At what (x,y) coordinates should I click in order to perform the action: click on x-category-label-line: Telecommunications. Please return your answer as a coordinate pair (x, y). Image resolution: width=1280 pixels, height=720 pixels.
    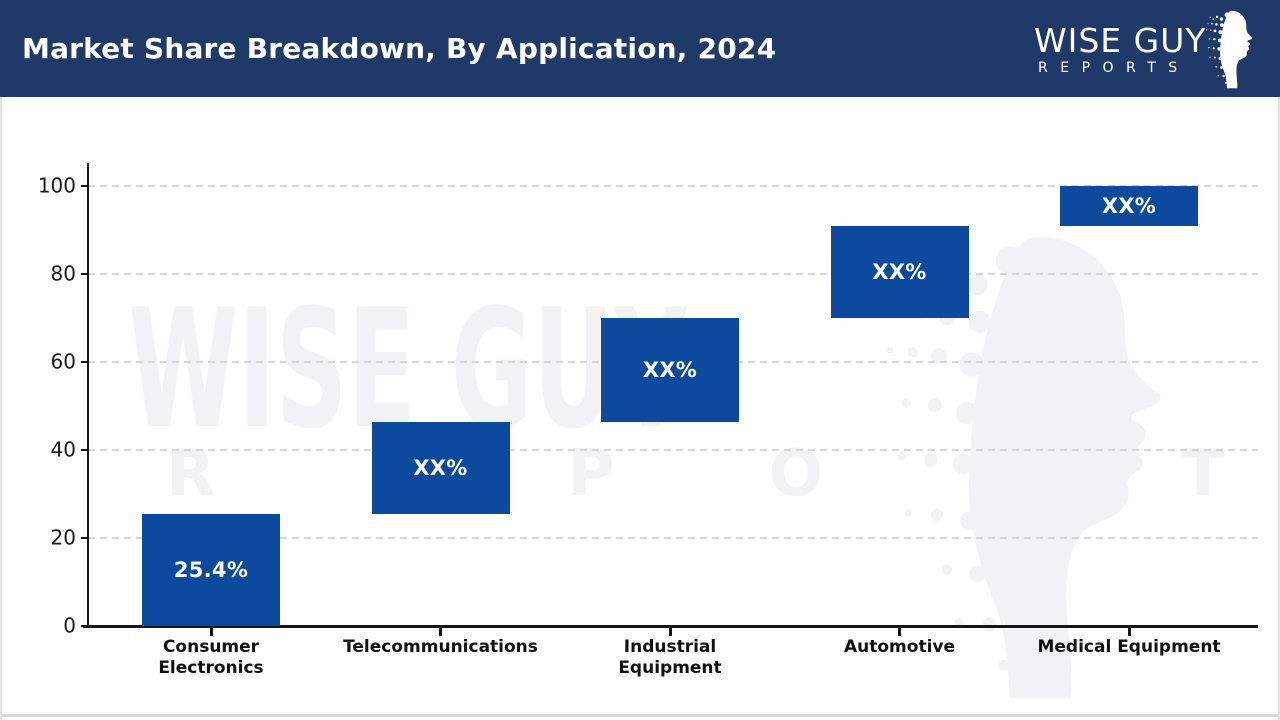
    Looking at the image, I should click on (440, 647).